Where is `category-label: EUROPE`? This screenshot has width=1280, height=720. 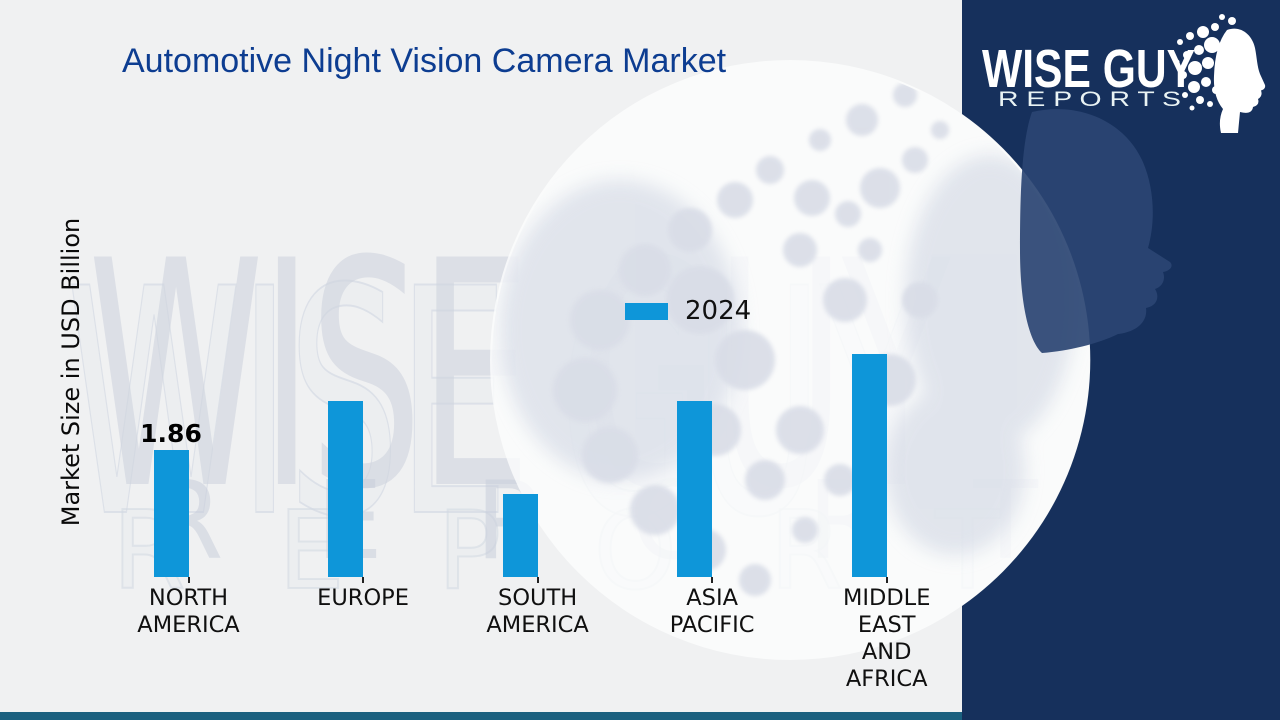
category-label: EUROPE is located at coordinates (363, 598).